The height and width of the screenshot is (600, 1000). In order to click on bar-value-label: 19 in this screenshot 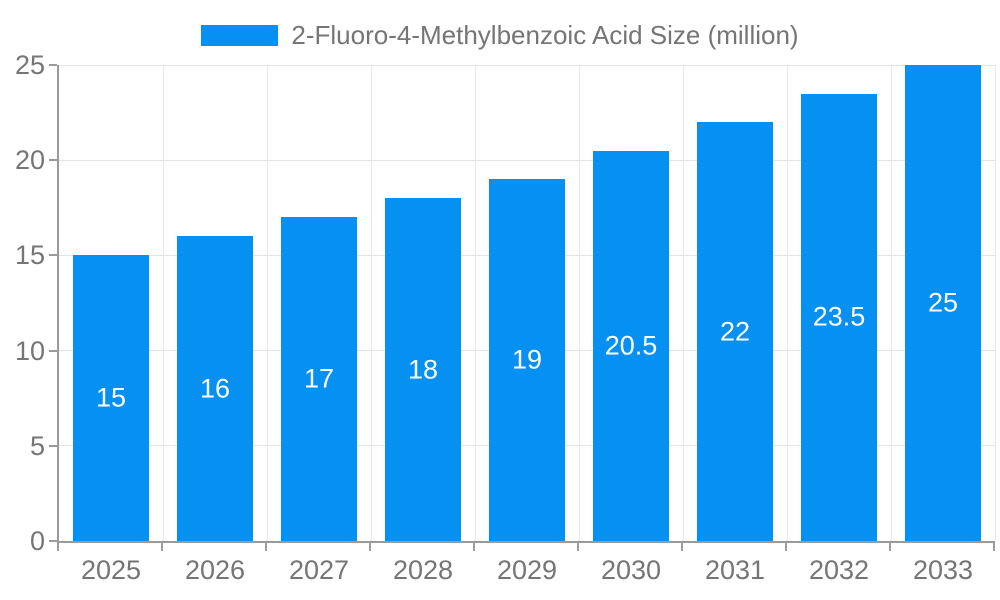, I will do `click(527, 359)`.